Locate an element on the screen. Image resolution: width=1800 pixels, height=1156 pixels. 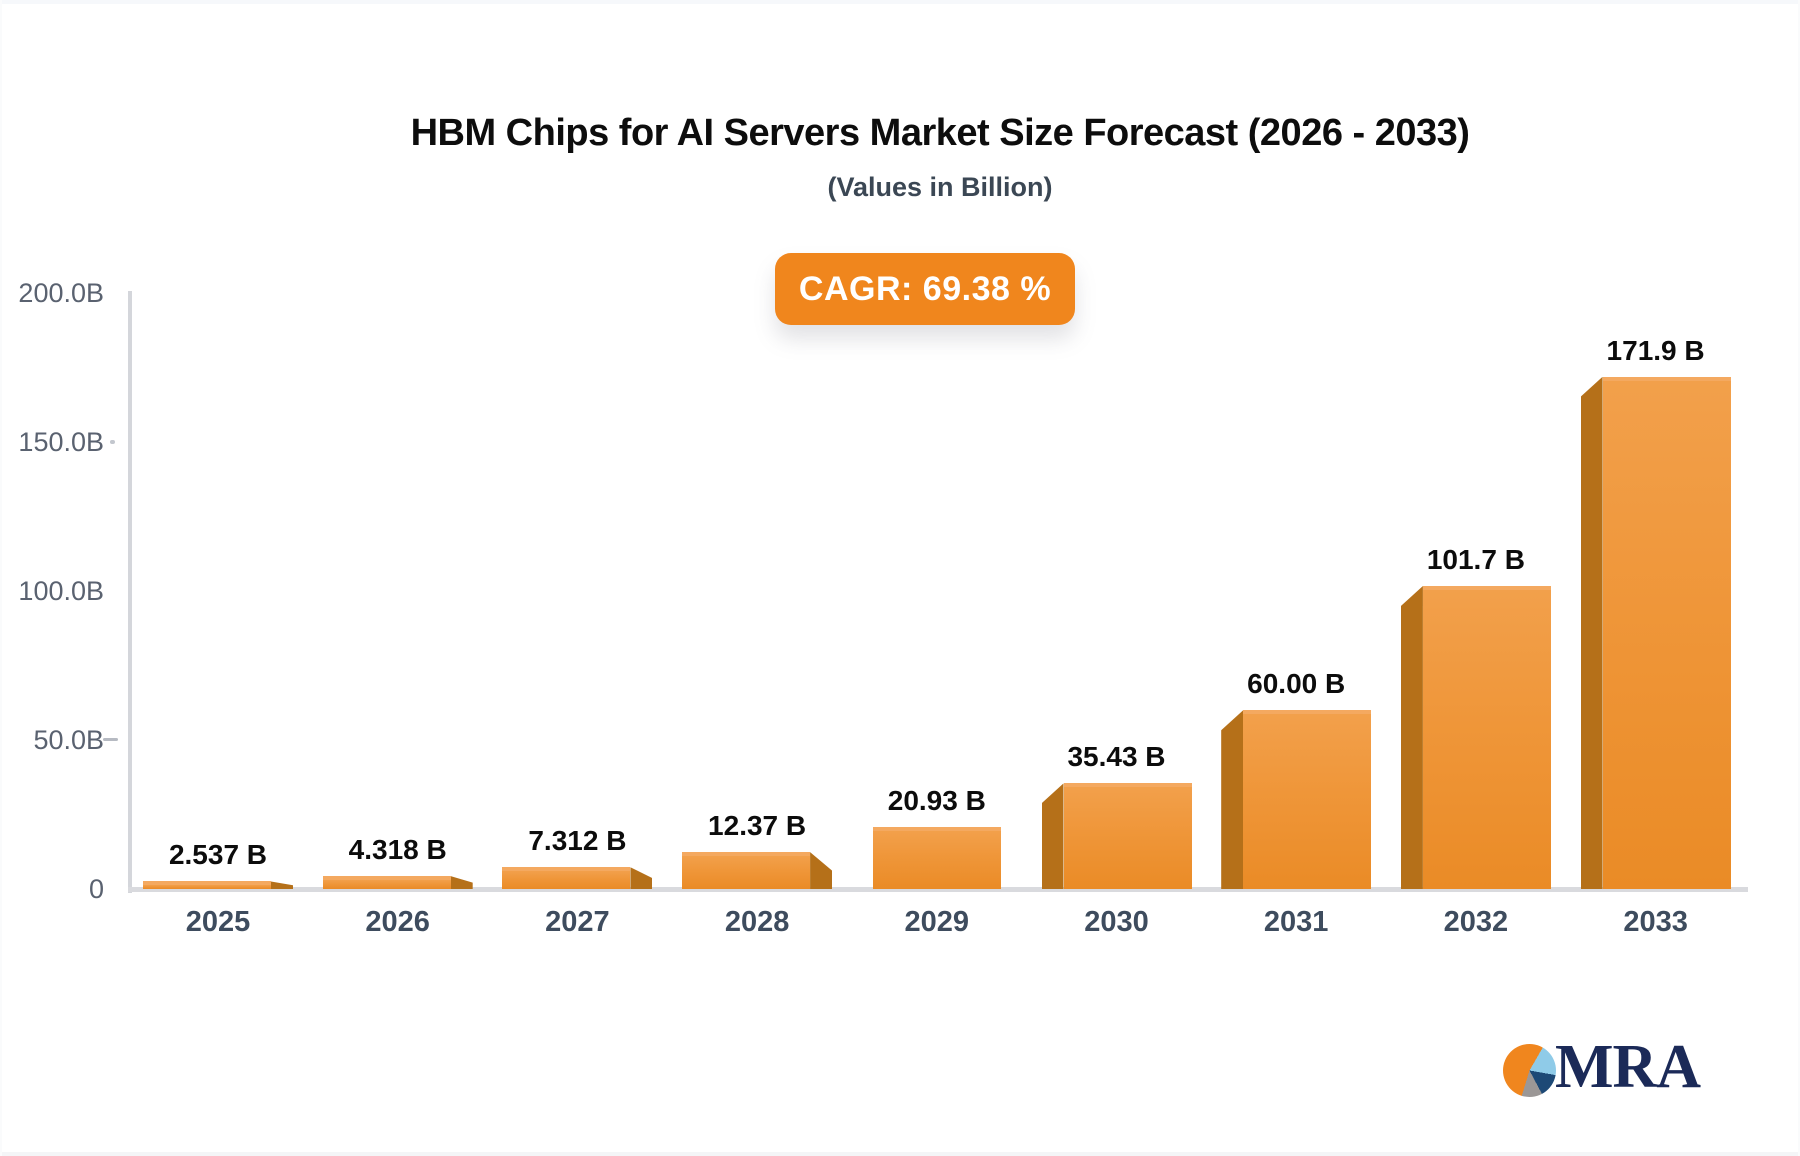
x-axis-label-2029: 2029 is located at coordinates (937, 922).